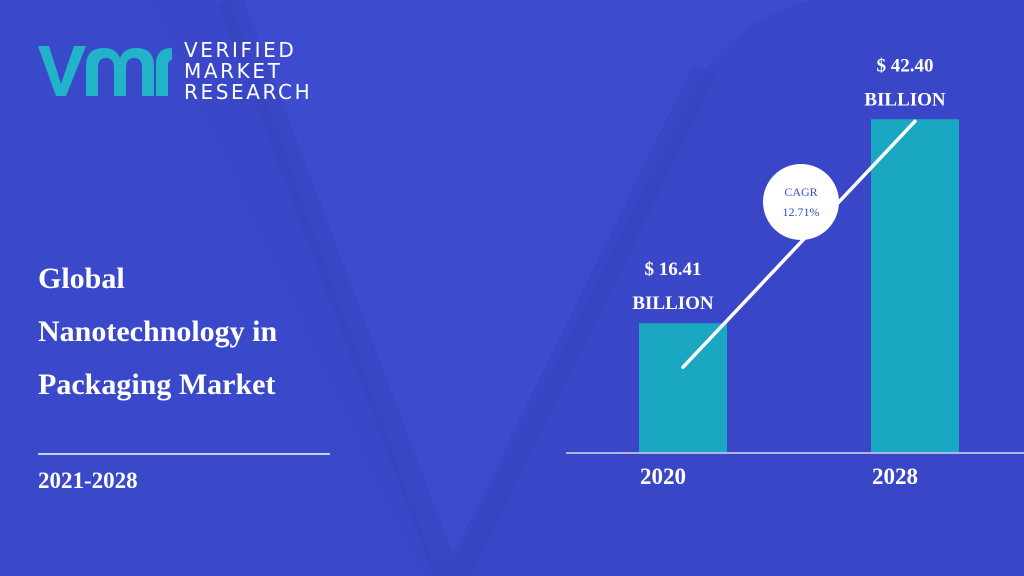 Image resolution: width=1024 pixels, height=576 pixels. Describe the element at coordinates (799, 244) in the screenshot. I see `cagr-trend-line` at that location.